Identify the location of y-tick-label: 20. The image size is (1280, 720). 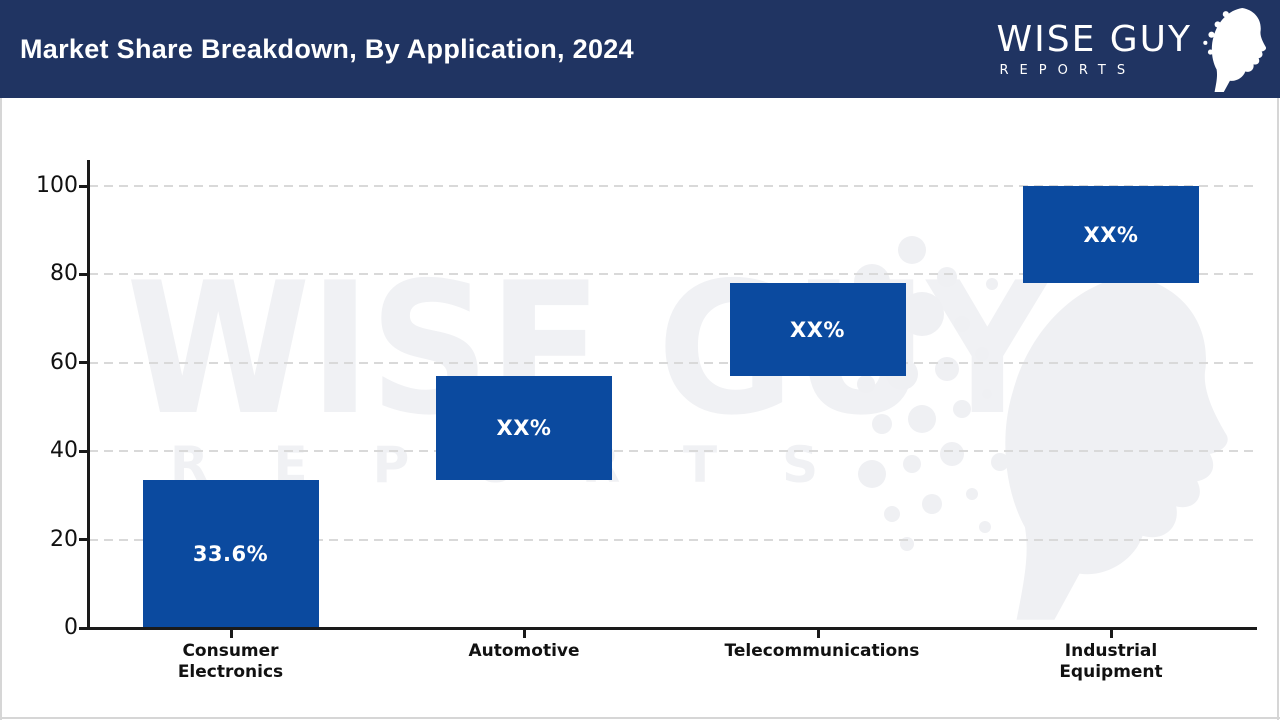
(64, 539).